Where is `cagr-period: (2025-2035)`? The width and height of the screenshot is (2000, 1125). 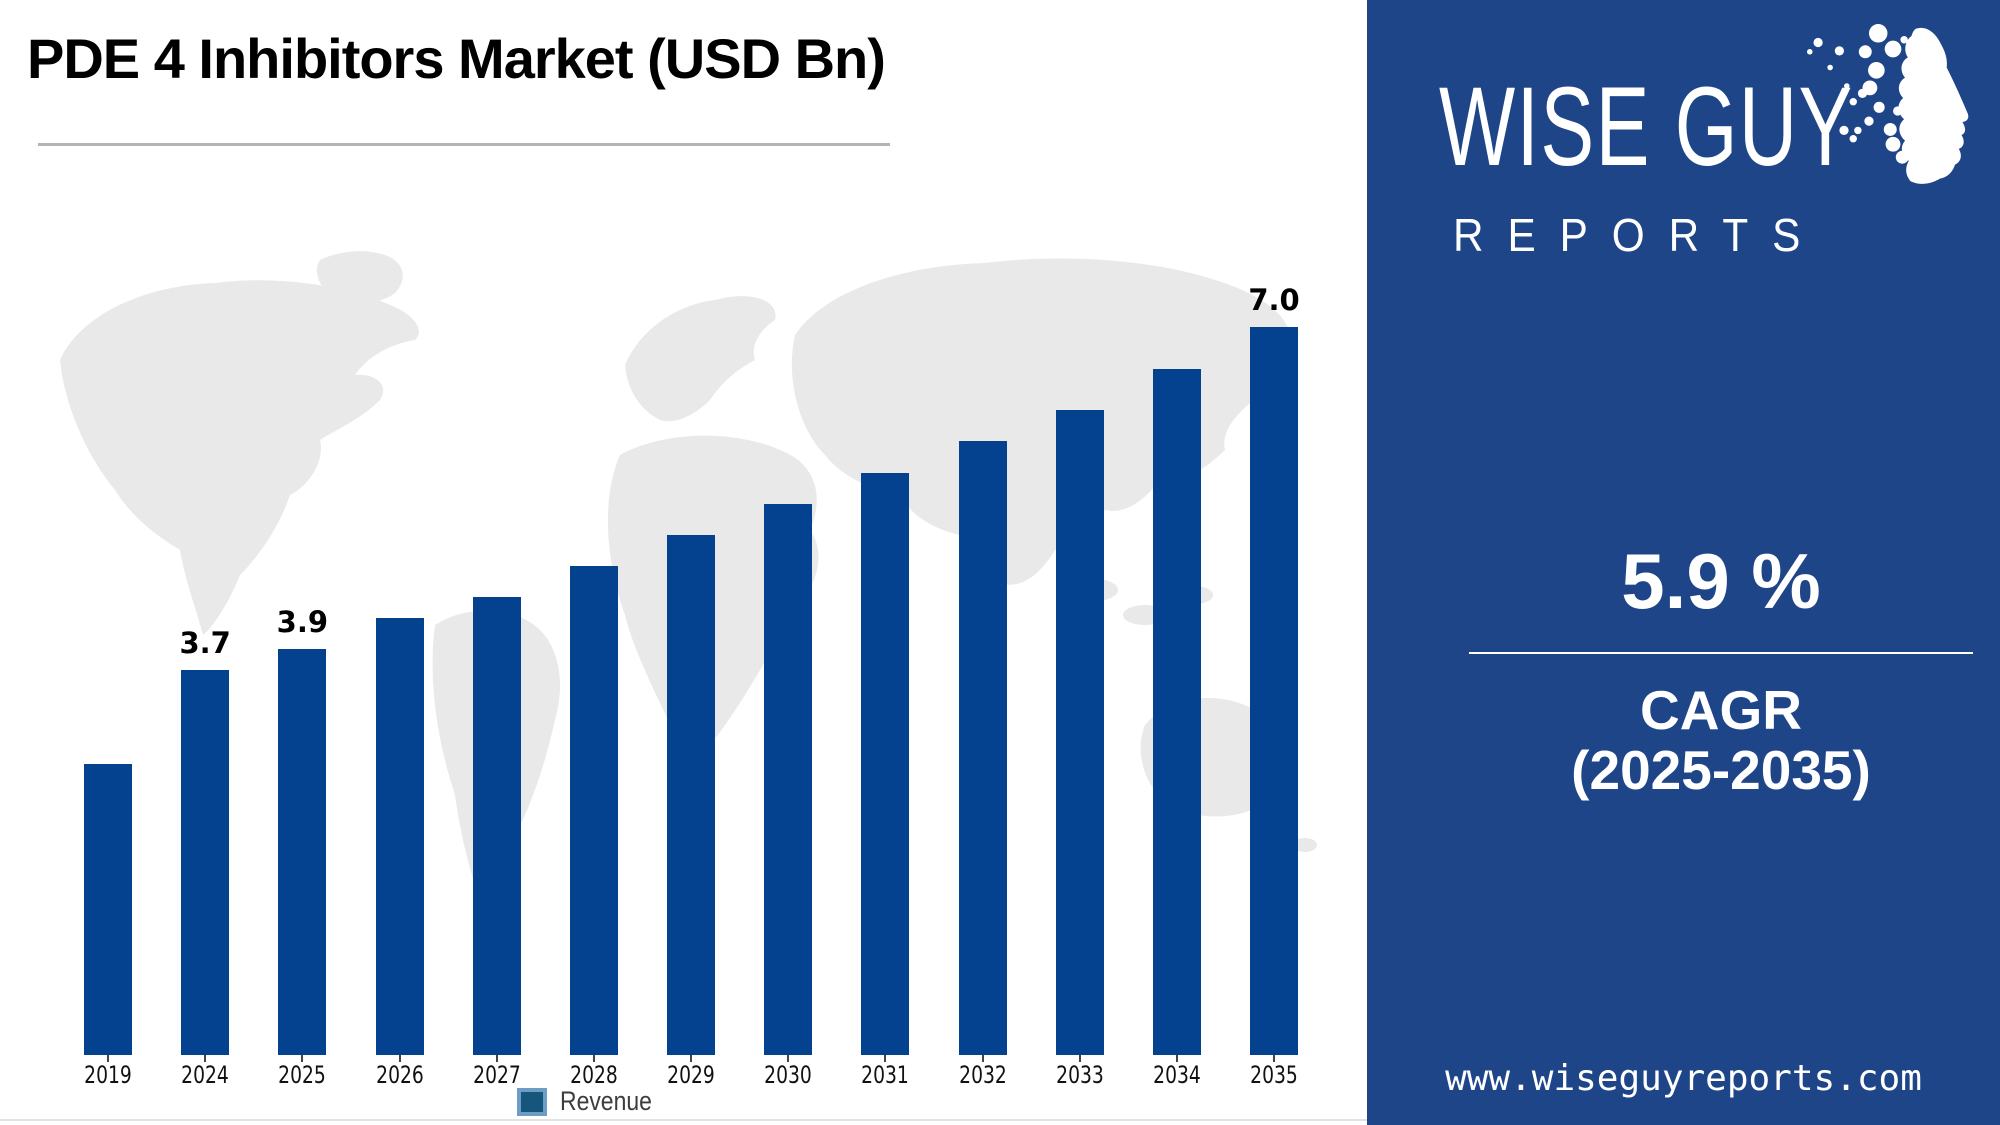
cagr-period: (2025-2035) is located at coordinates (1721, 770).